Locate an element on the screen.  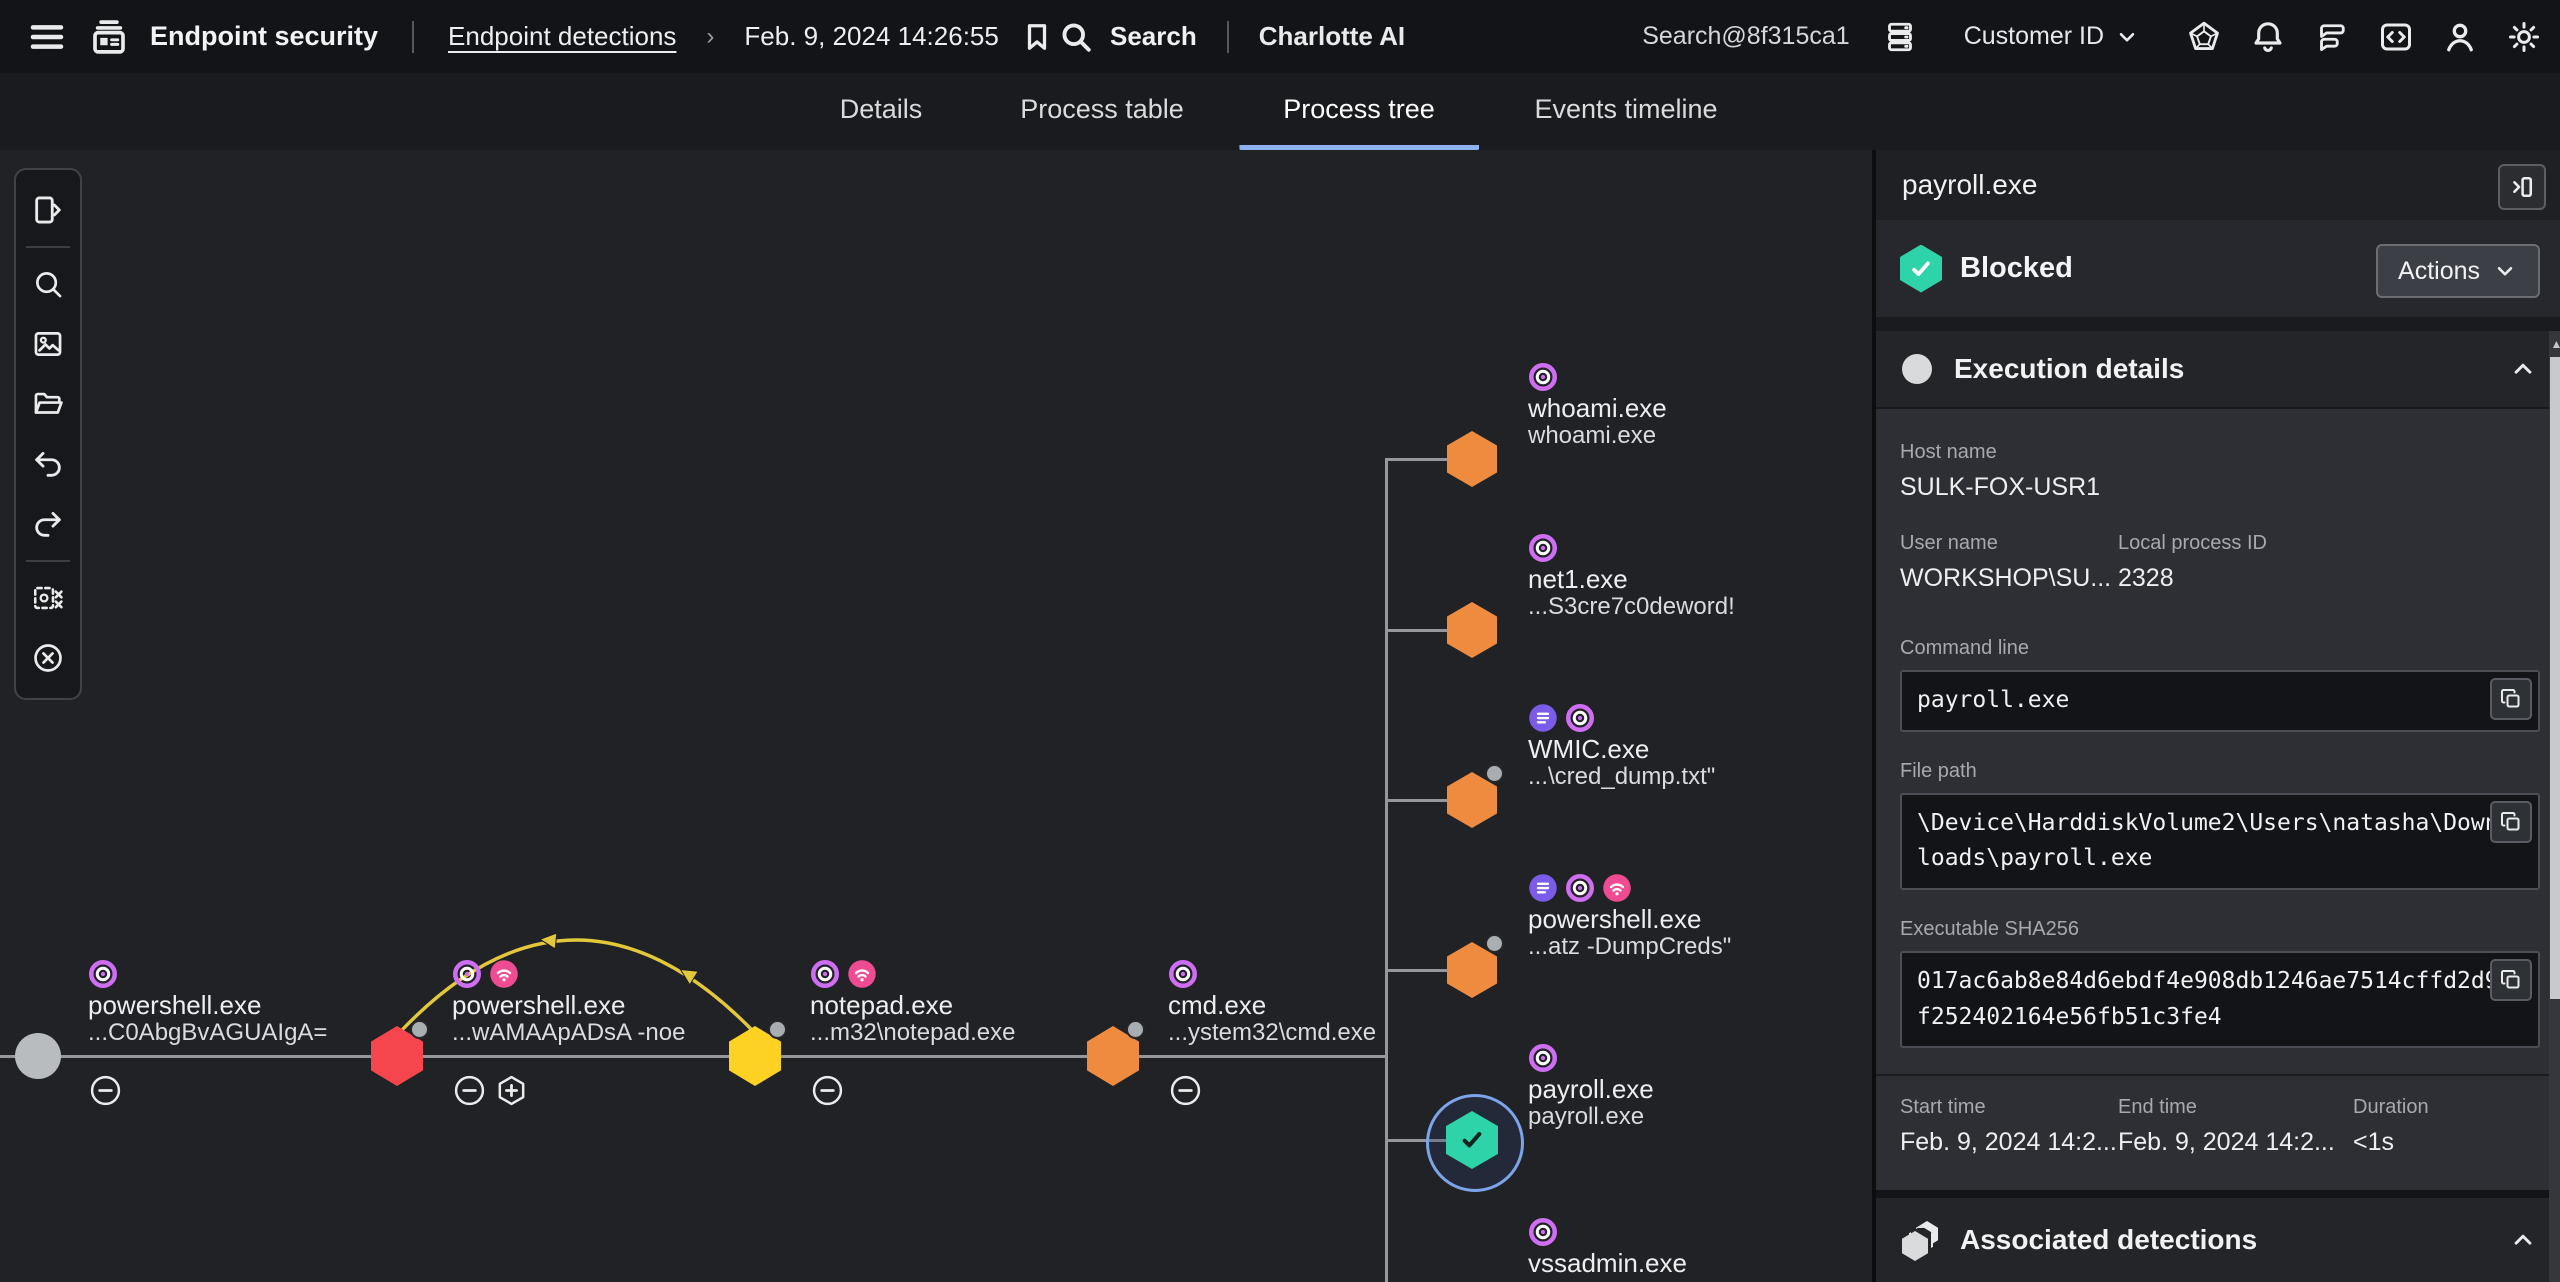
clear-selection-icon is located at coordinates (48, 598).